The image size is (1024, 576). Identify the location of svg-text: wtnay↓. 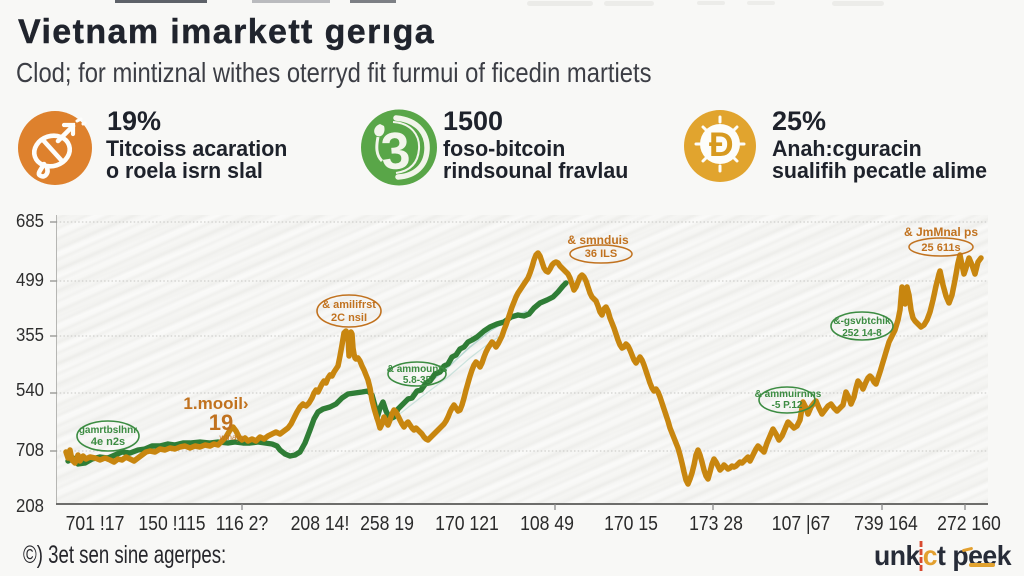
(232, 437).